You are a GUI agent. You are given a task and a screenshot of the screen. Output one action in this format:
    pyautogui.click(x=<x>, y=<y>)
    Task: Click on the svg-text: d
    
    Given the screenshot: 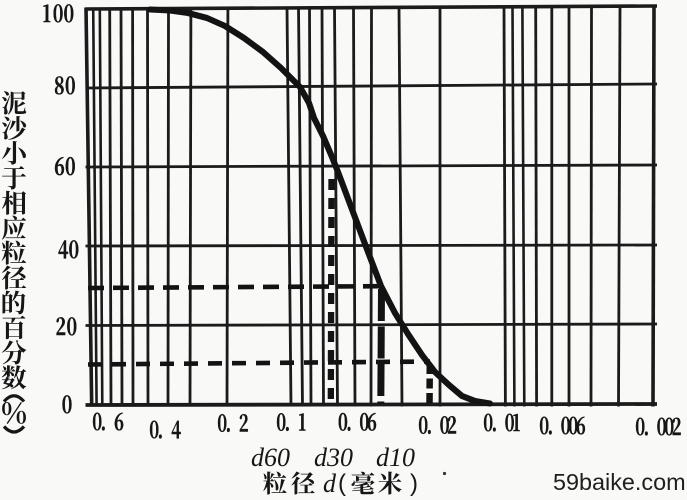 What is the action you would take?
    pyautogui.click(x=330, y=483)
    